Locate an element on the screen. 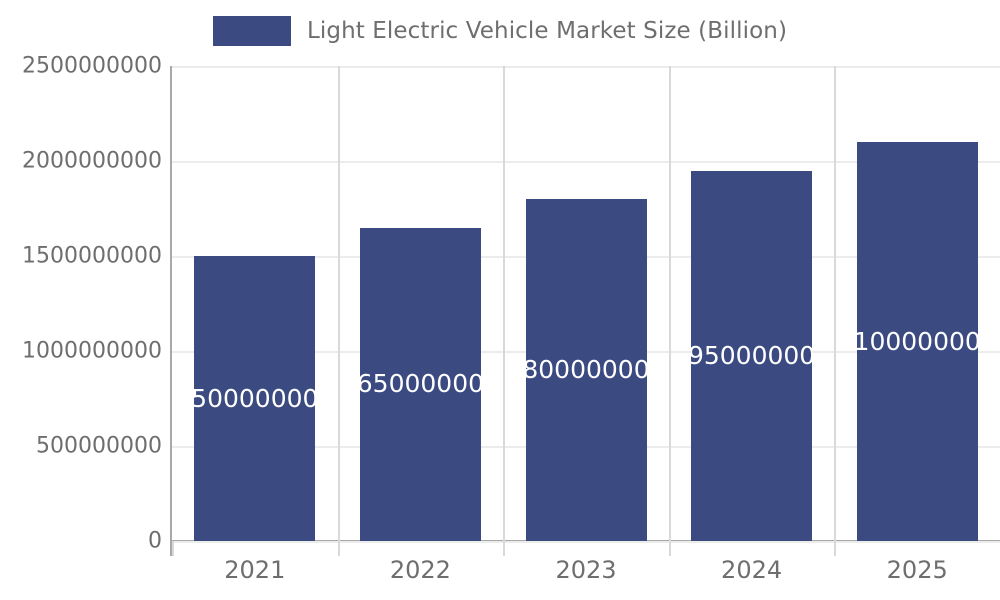  x-axis-tick-label: 2023 is located at coordinates (586, 570).